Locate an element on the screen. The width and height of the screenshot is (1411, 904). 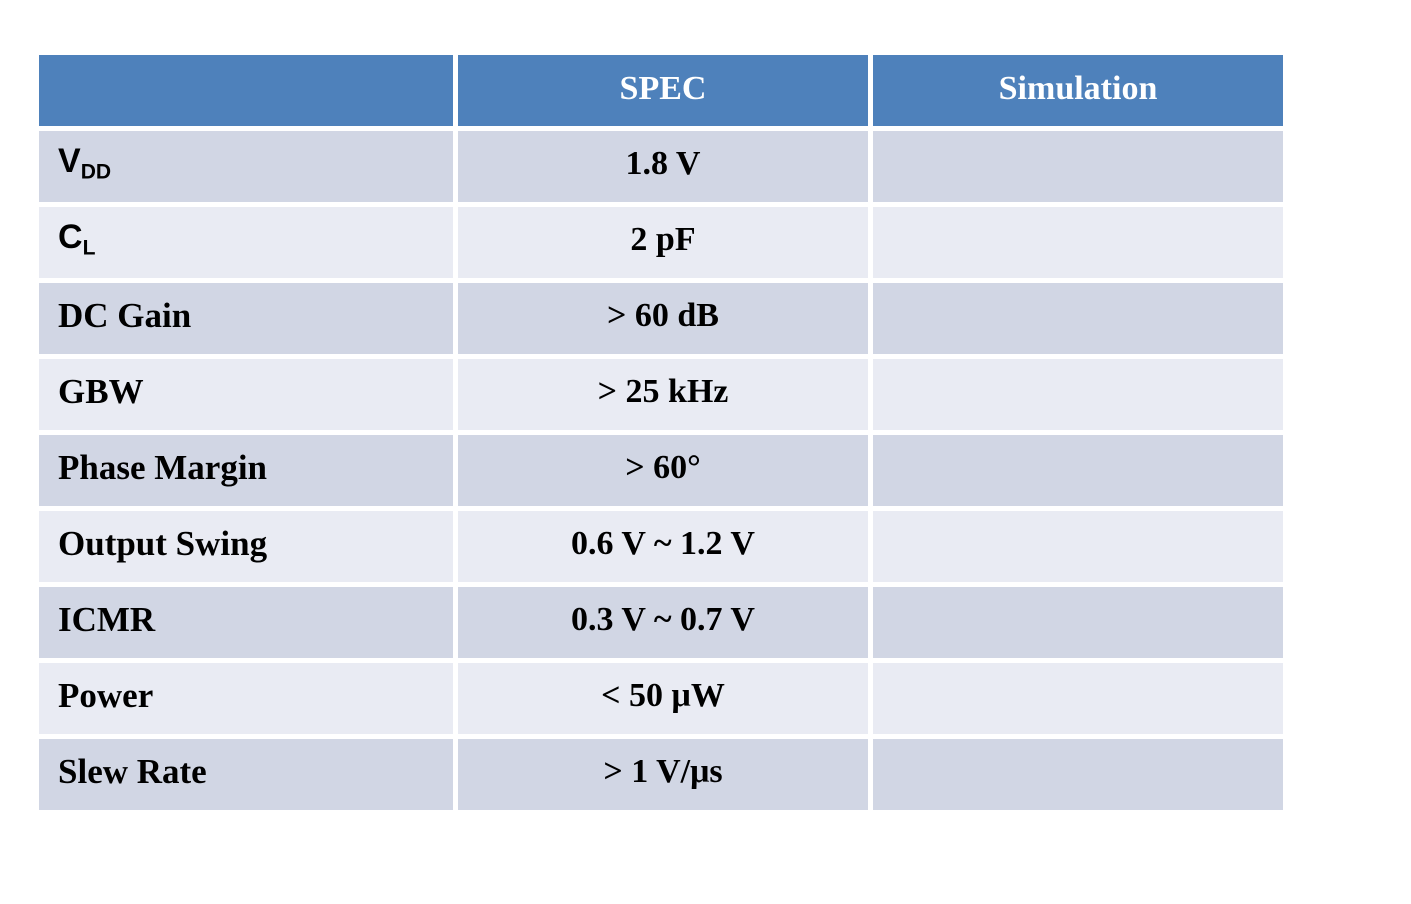
param-label: DC Gain is located at coordinates (125, 315).